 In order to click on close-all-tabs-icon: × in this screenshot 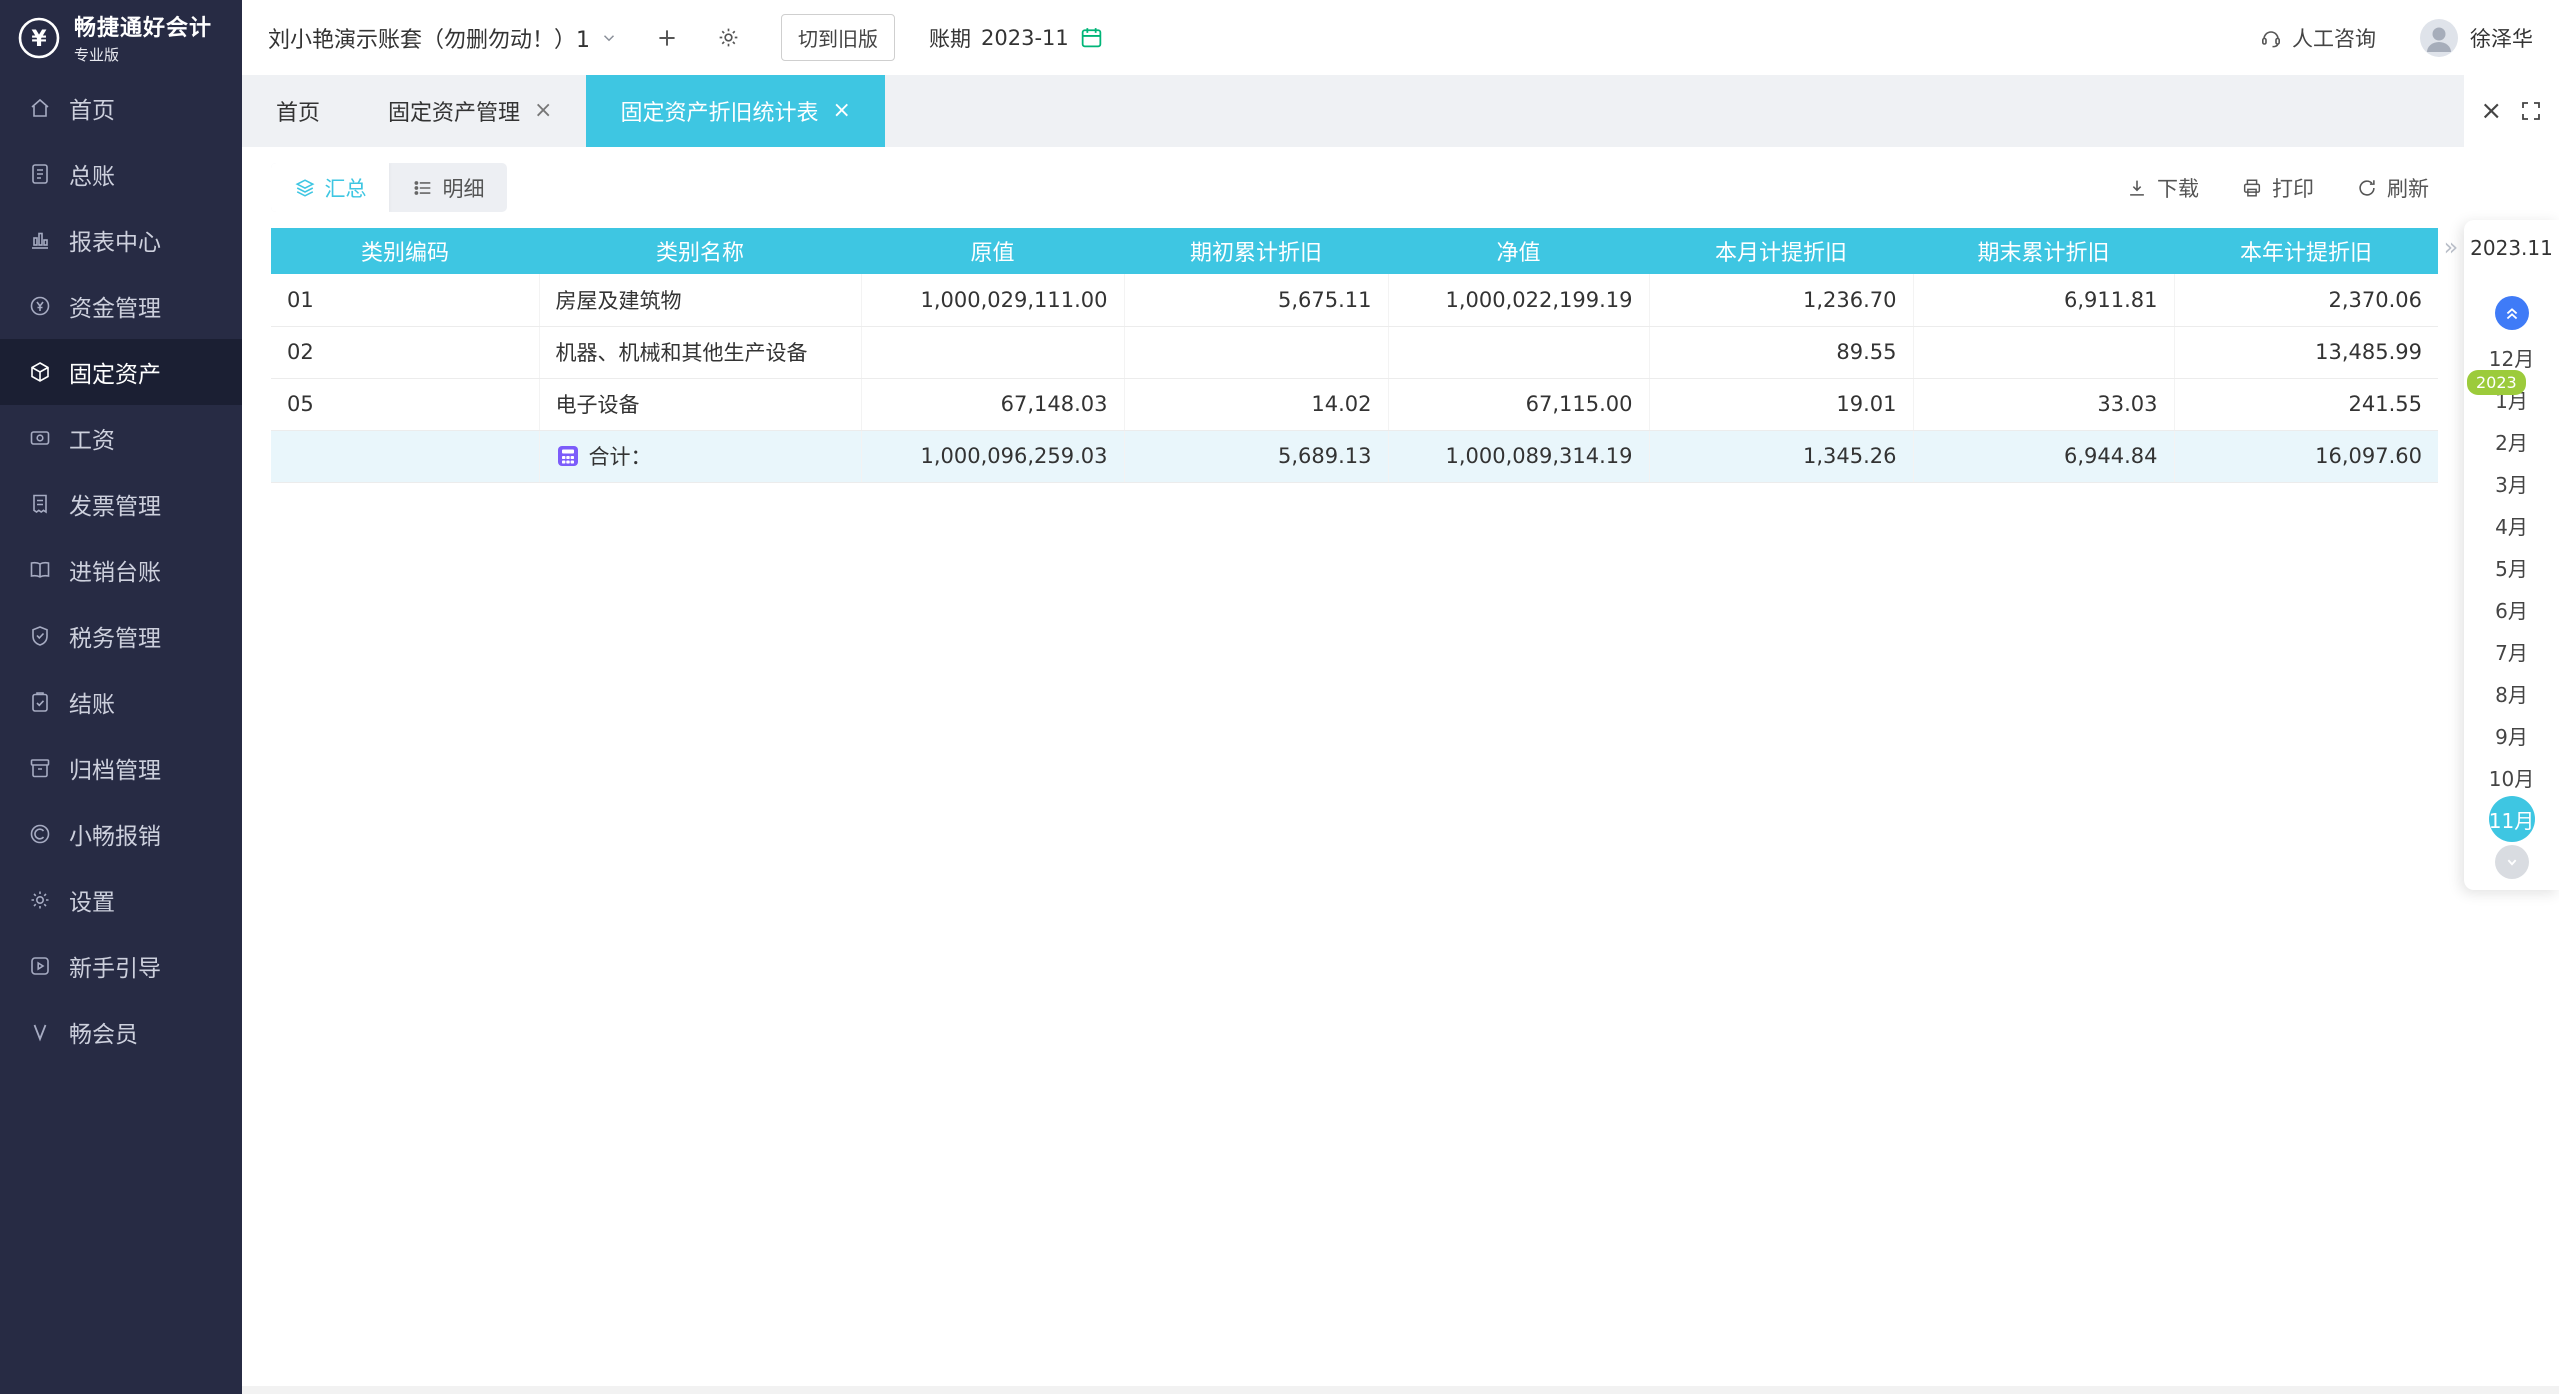, I will do `click(2491, 111)`.